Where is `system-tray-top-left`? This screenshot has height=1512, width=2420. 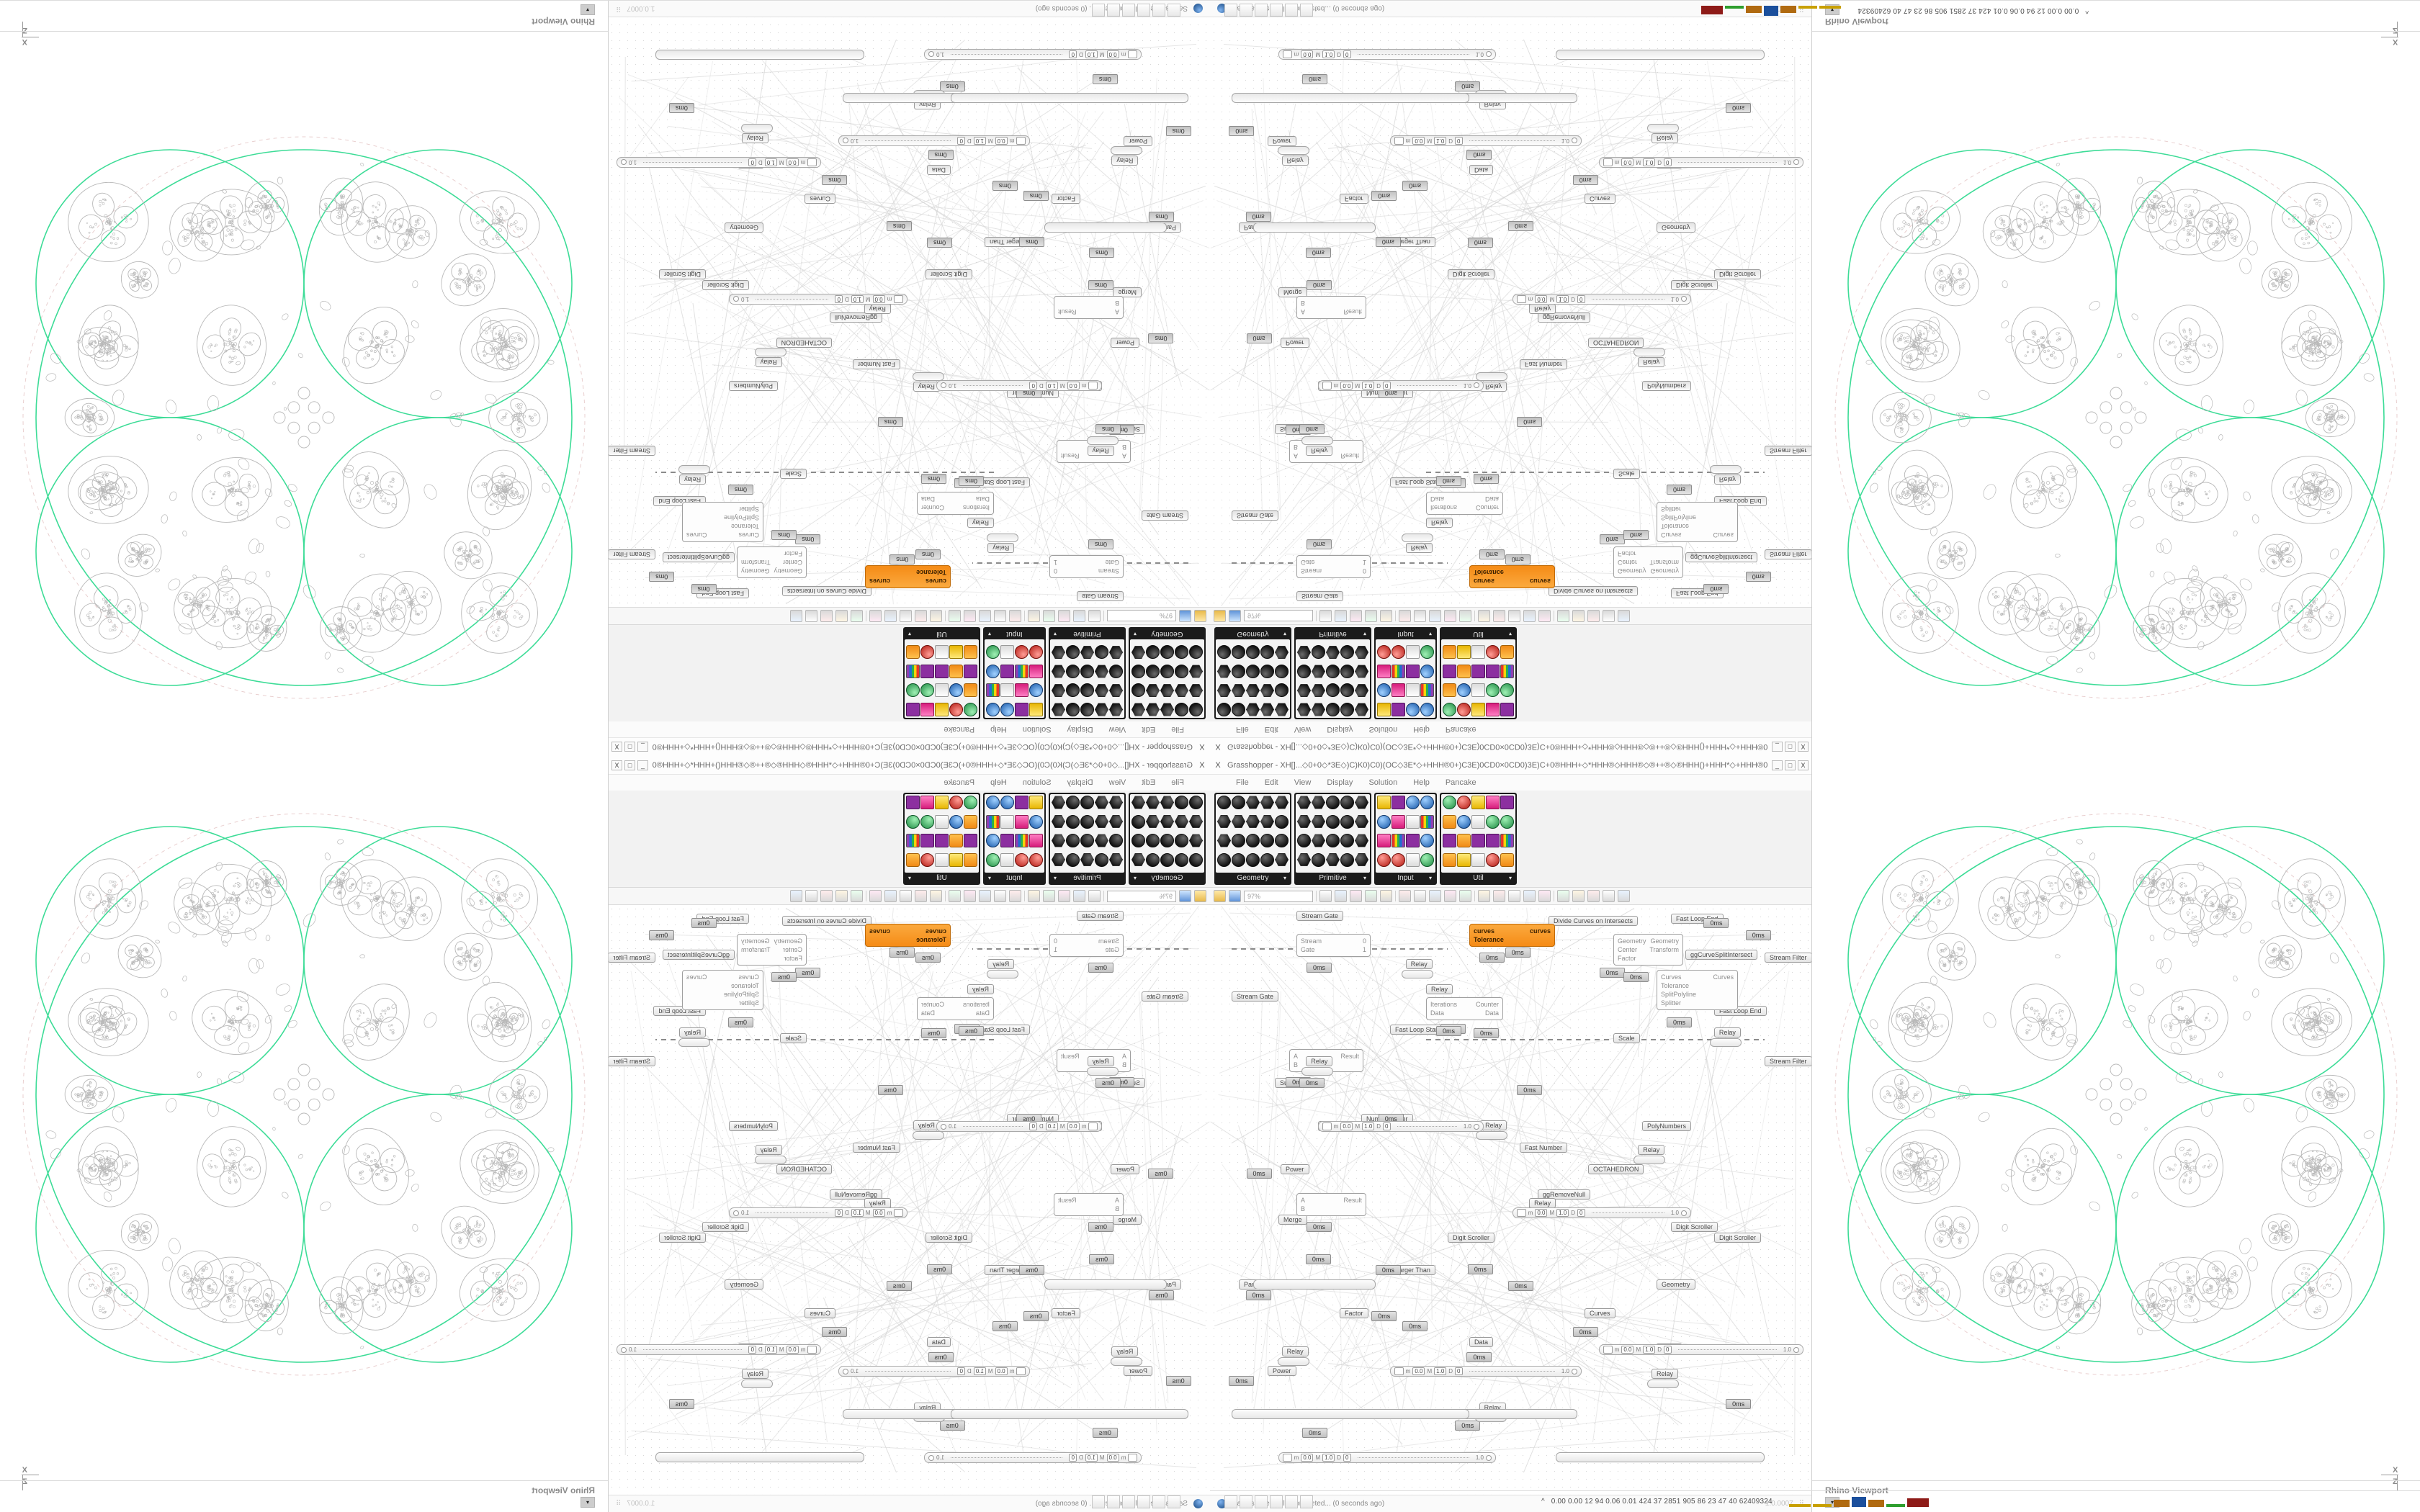 system-tray-top-left is located at coordinates (1136, 10).